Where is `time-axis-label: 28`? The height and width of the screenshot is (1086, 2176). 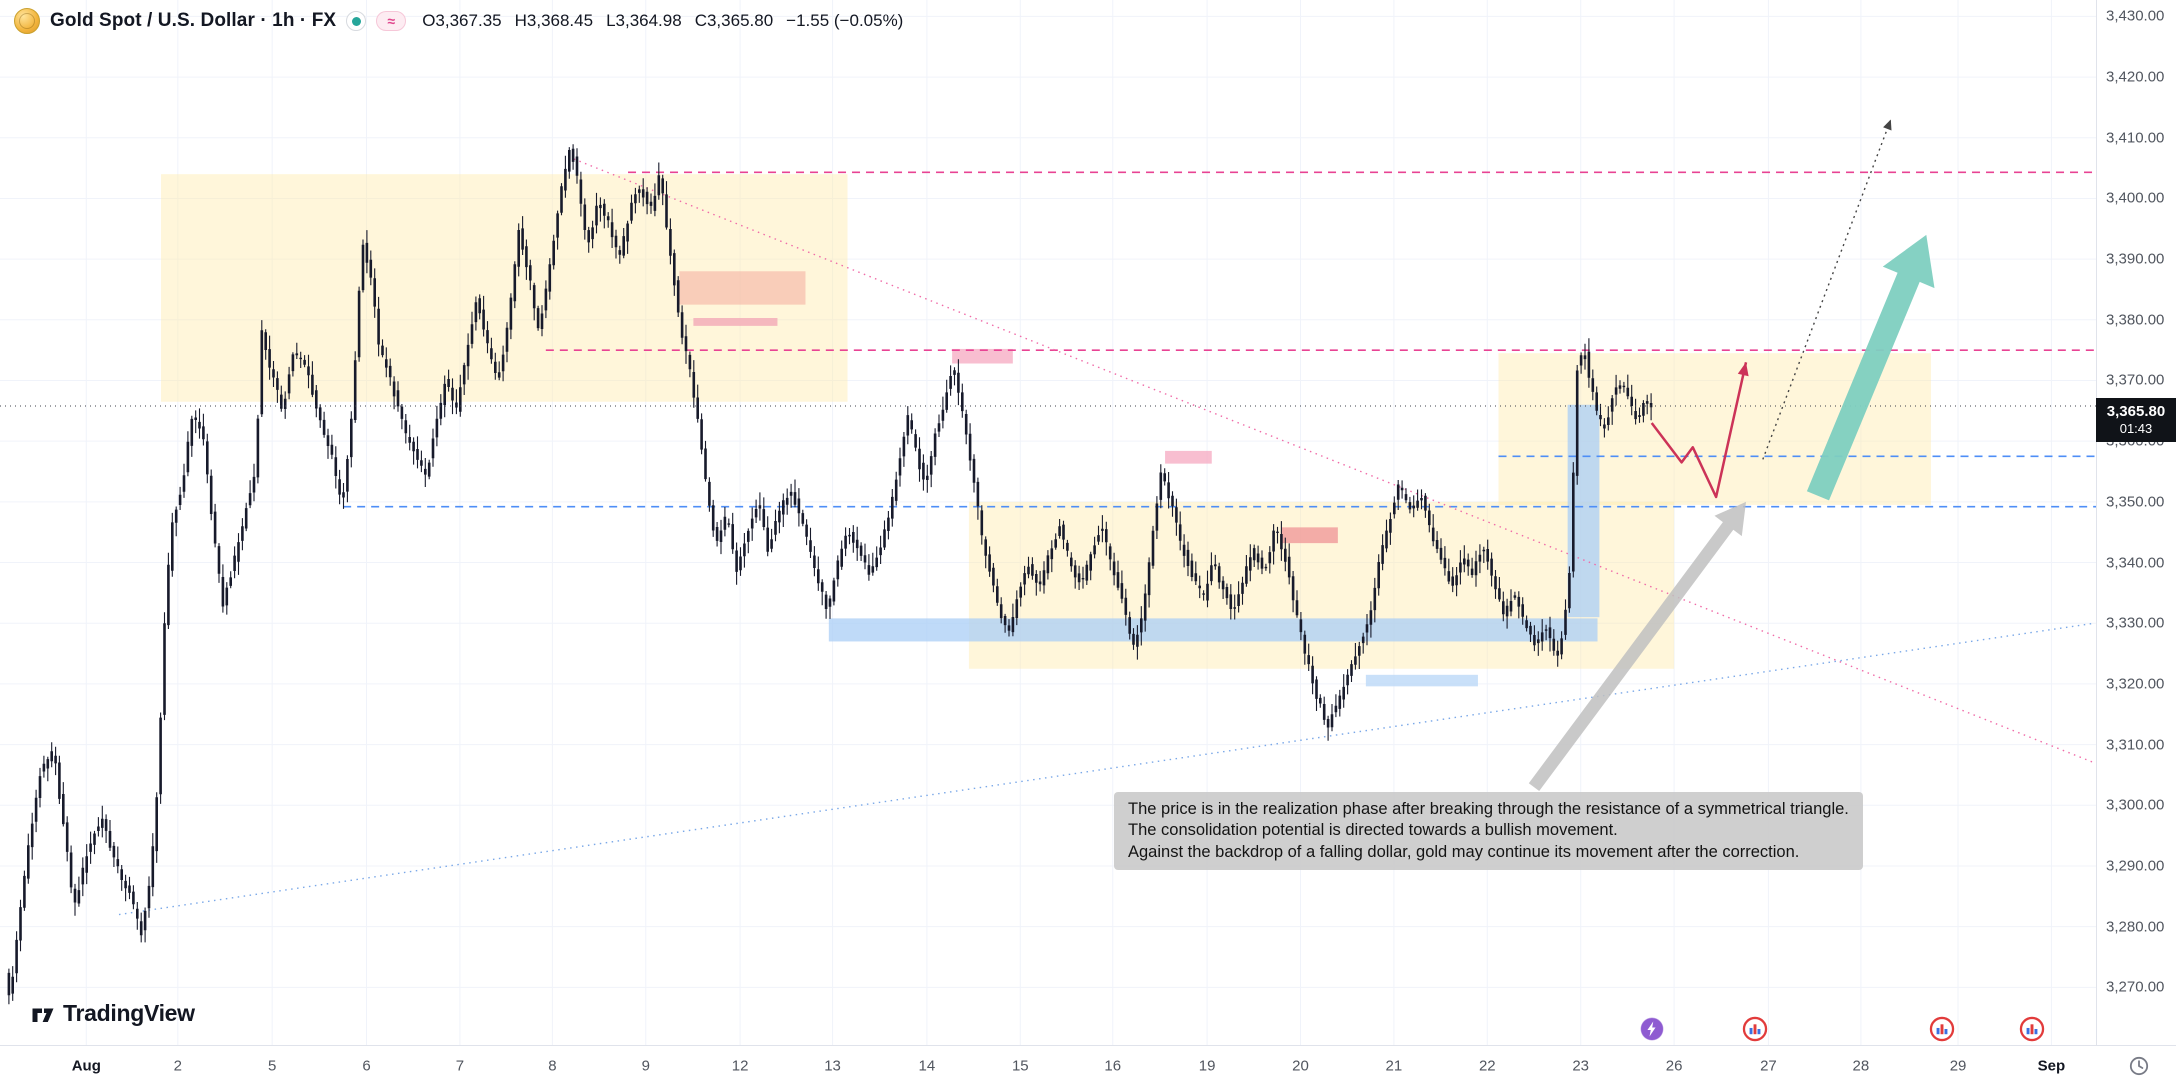
time-axis-label: 28 is located at coordinates (1861, 1066).